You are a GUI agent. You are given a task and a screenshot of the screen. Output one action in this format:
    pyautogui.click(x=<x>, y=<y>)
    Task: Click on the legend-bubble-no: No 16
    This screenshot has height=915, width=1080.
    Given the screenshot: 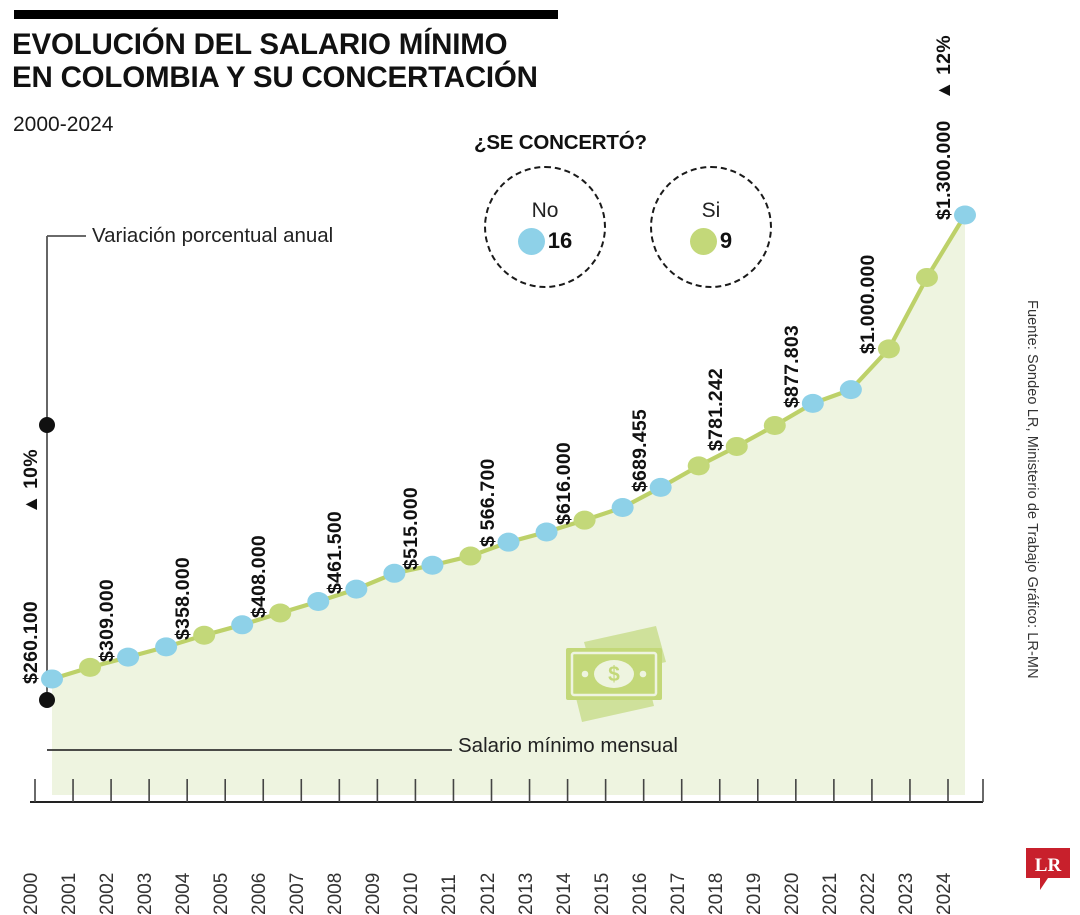 What is the action you would take?
    pyautogui.click(x=545, y=227)
    